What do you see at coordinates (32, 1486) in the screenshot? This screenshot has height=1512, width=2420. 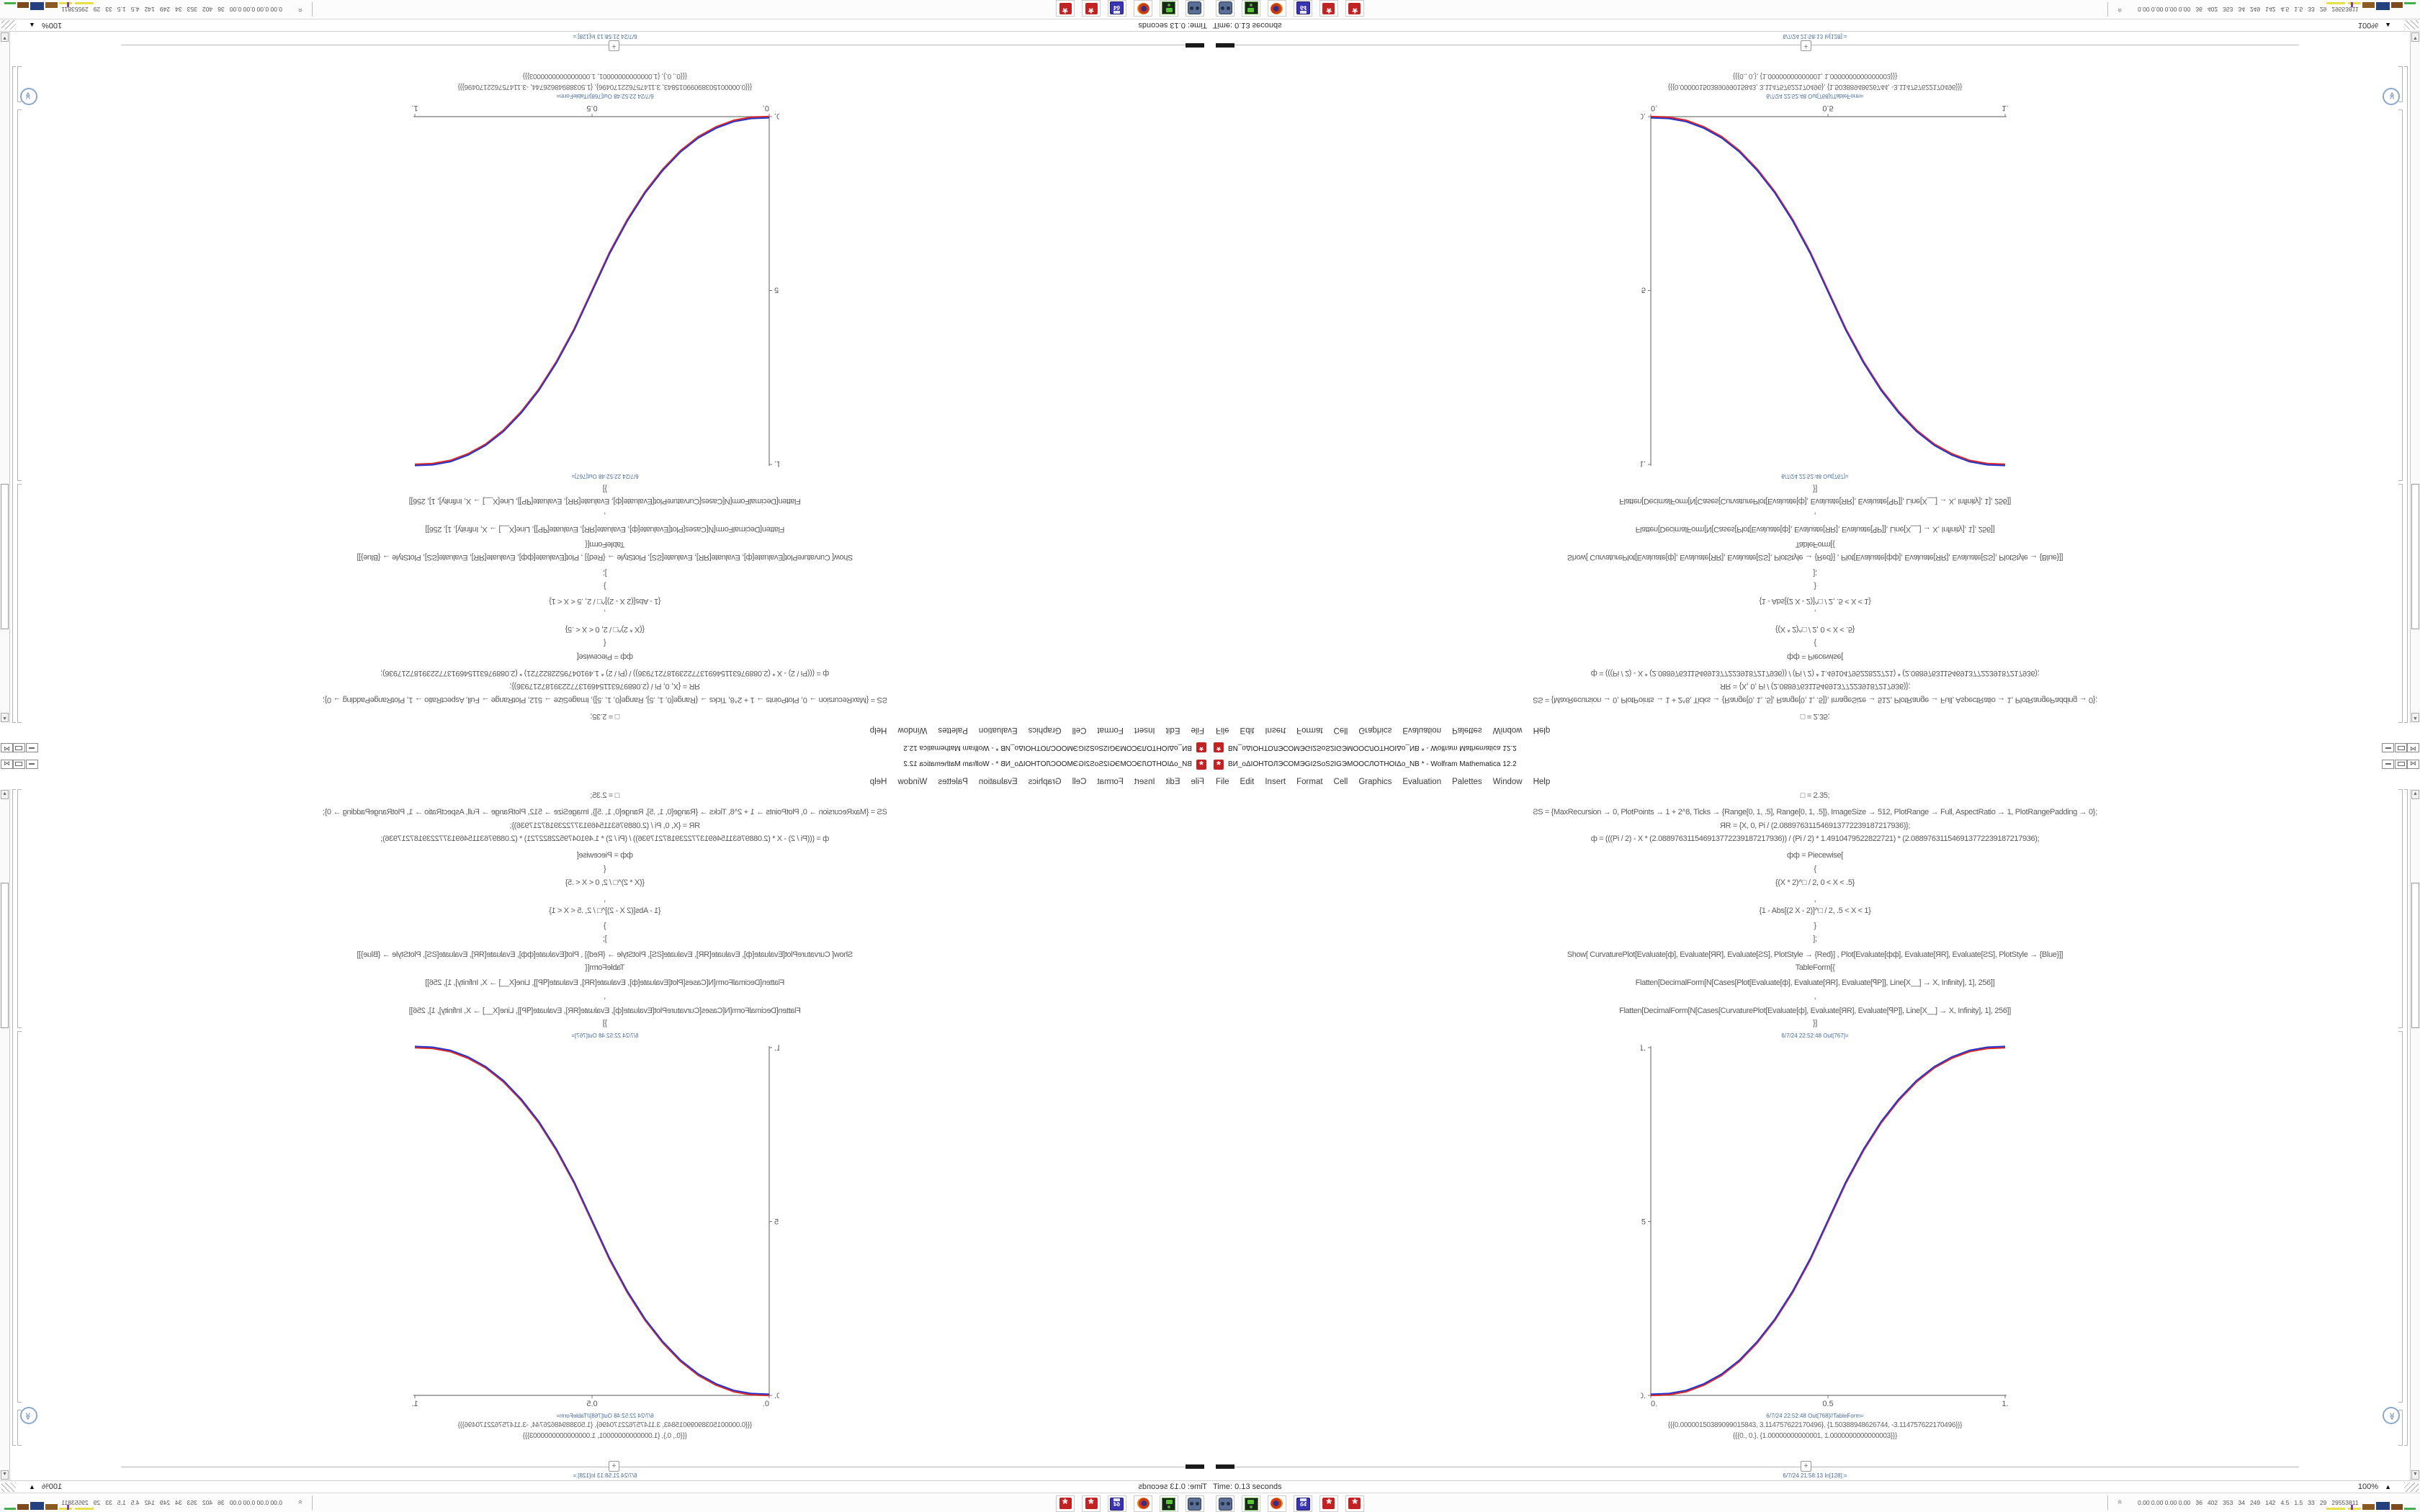 I see `zoom-menu-caret-icon: ▲` at bounding box center [32, 1486].